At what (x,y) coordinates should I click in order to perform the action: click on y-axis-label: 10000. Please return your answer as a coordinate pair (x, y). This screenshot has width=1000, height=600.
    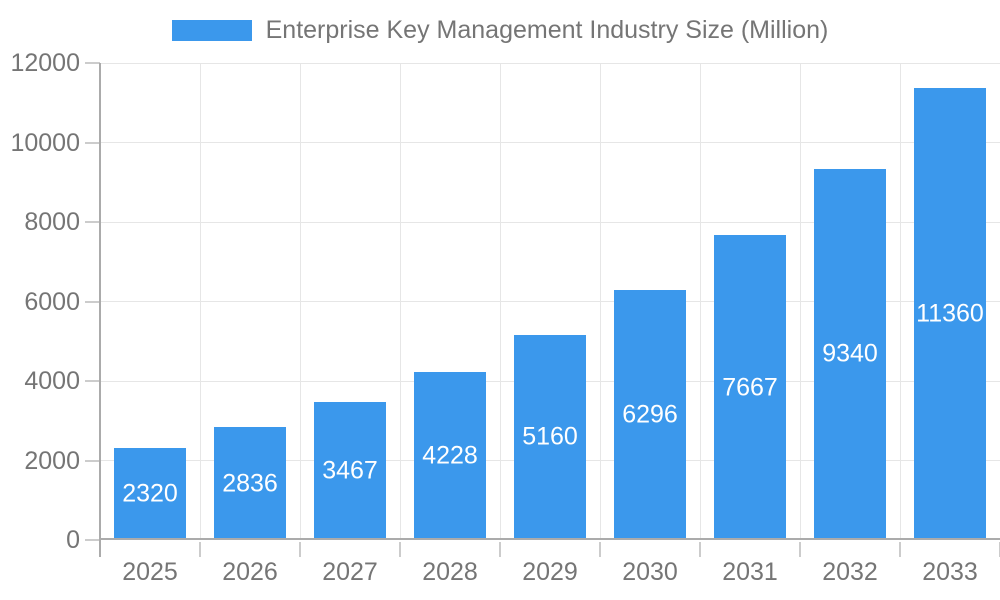
    Looking at the image, I should click on (45, 142).